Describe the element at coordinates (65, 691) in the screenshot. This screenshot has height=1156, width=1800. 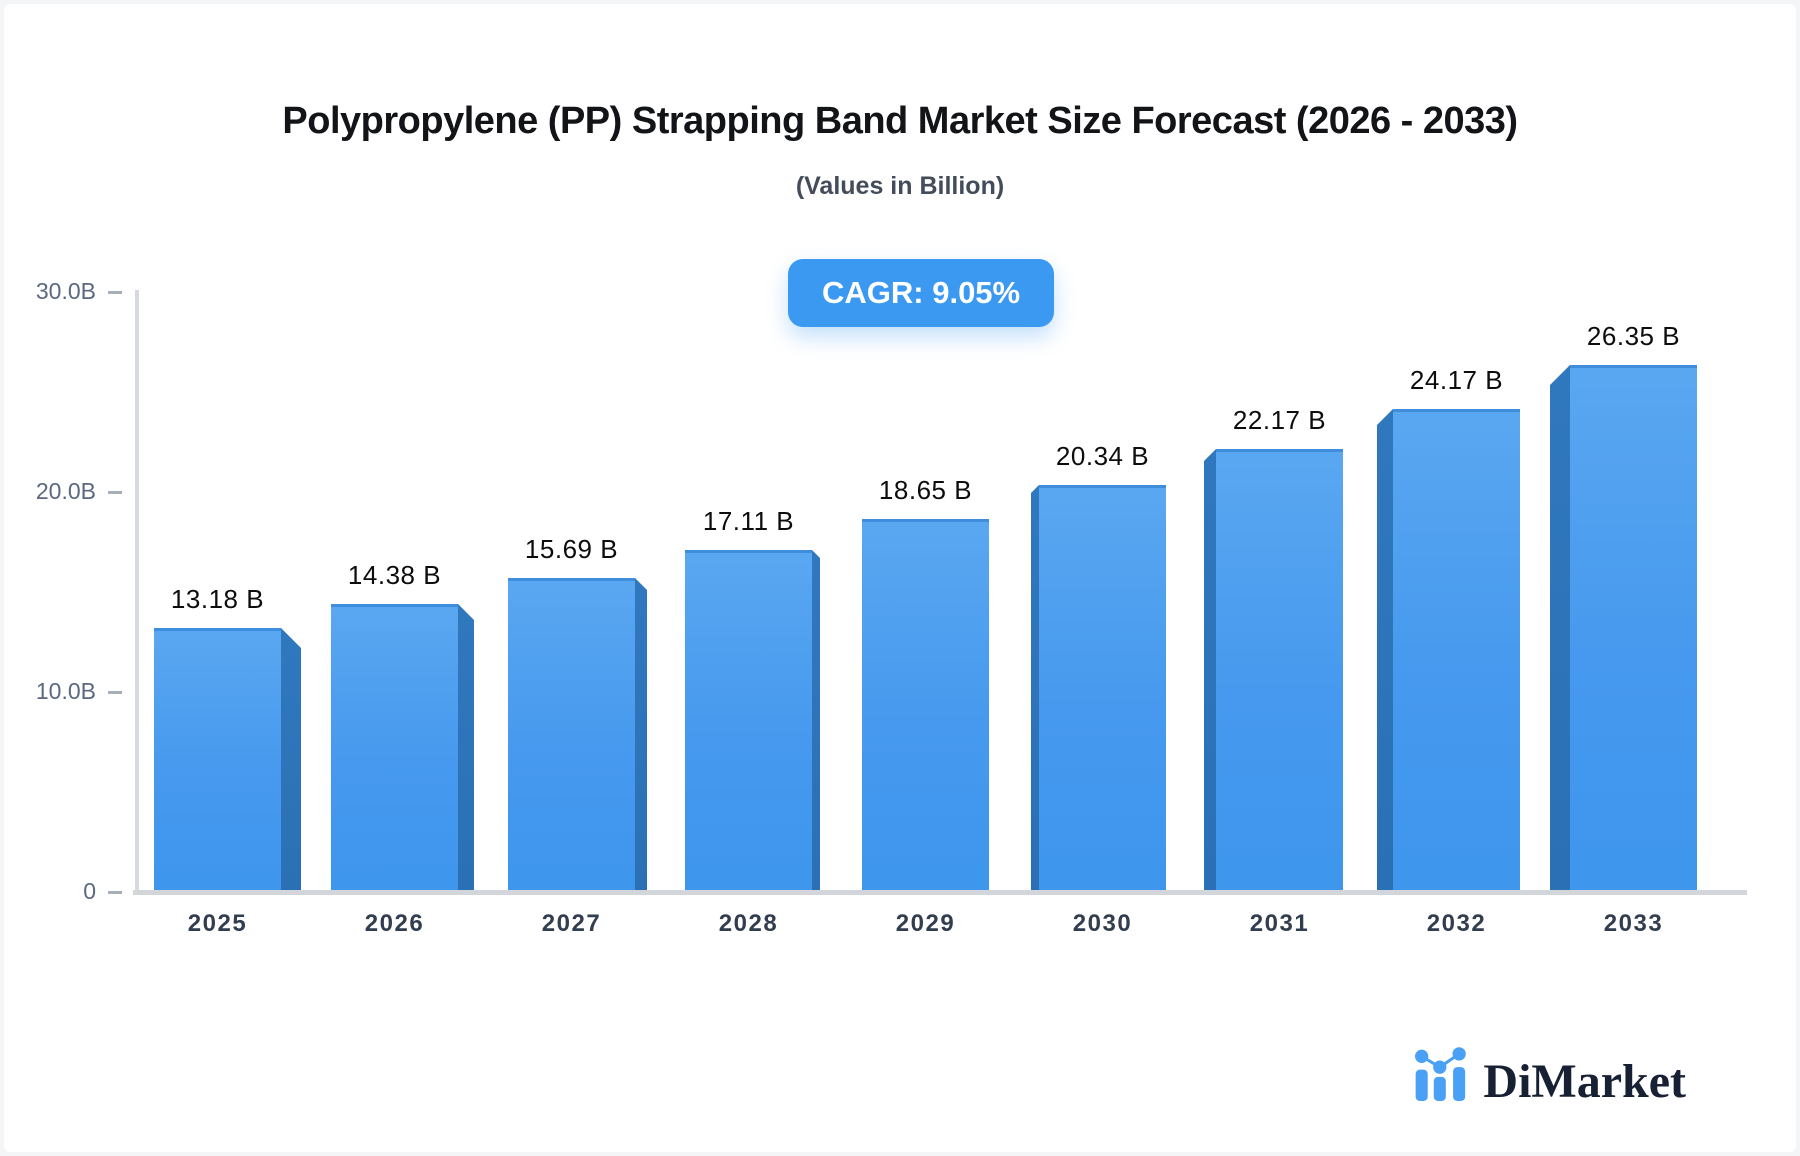
I see `y-axis-tick-label: 10.0B` at that location.